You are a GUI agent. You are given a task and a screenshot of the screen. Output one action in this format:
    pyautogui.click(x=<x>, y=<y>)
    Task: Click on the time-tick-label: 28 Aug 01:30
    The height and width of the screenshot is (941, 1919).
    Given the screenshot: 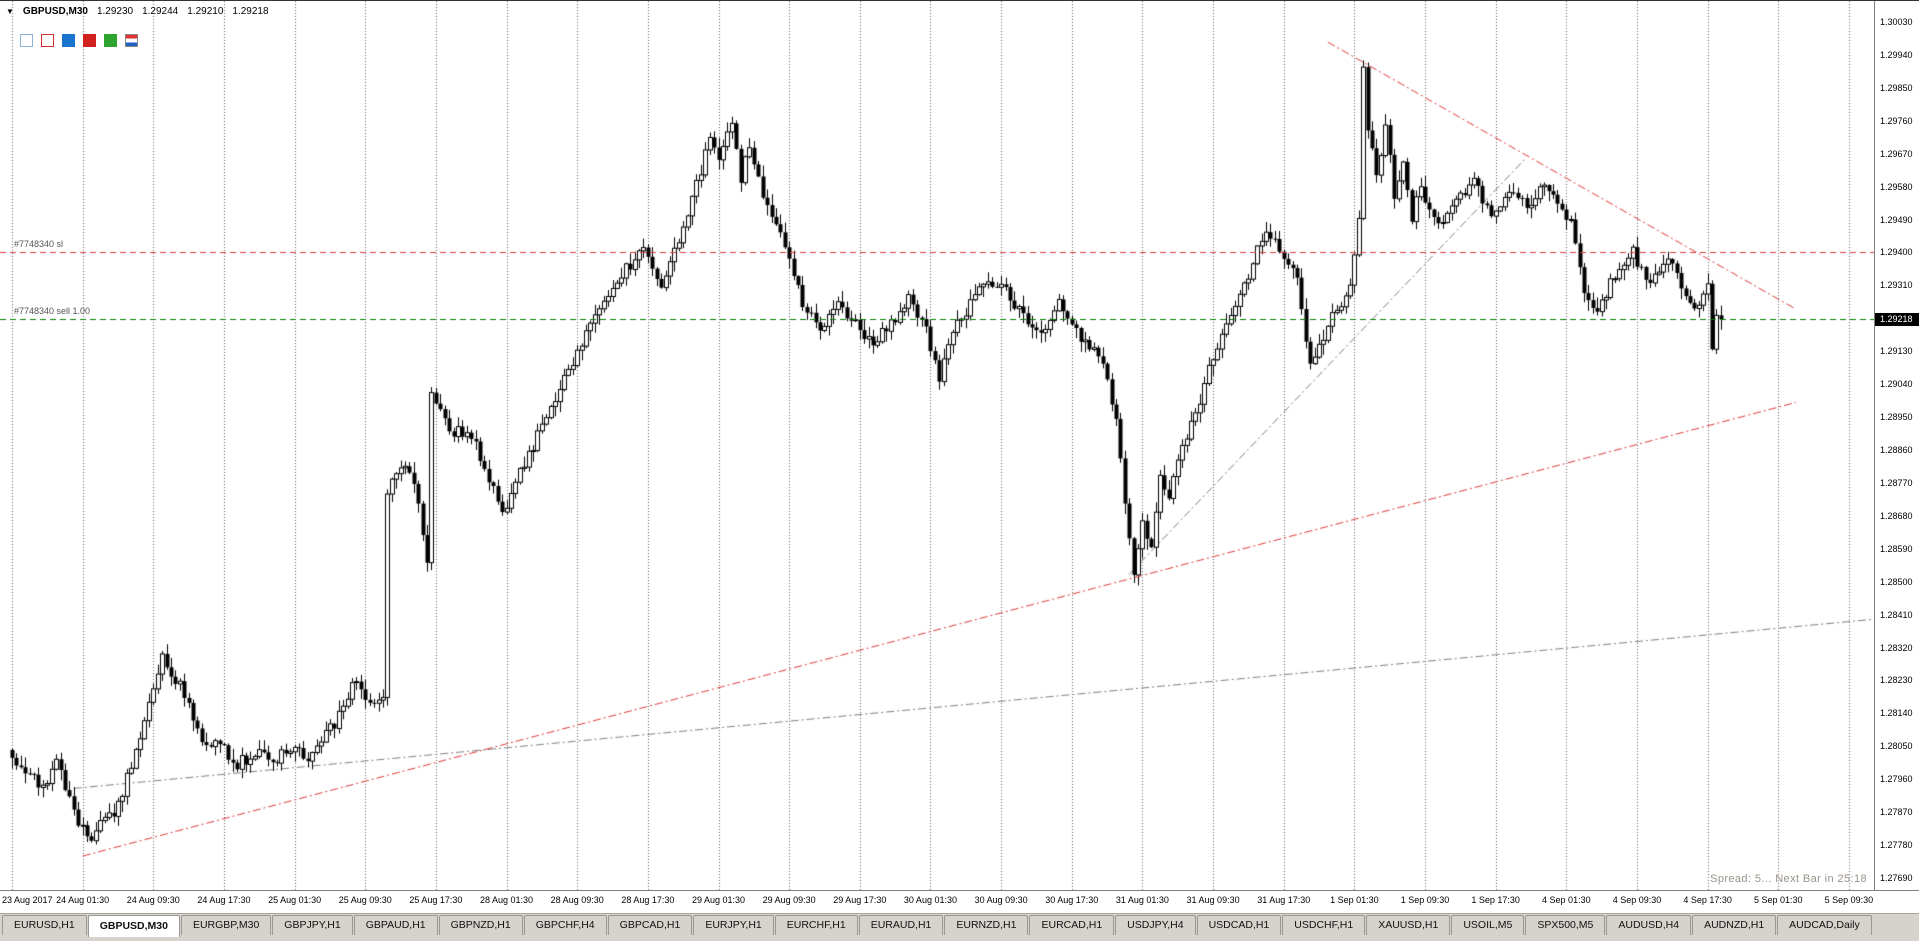 What is the action you would take?
    pyautogui.click(x=507, y=900)
    